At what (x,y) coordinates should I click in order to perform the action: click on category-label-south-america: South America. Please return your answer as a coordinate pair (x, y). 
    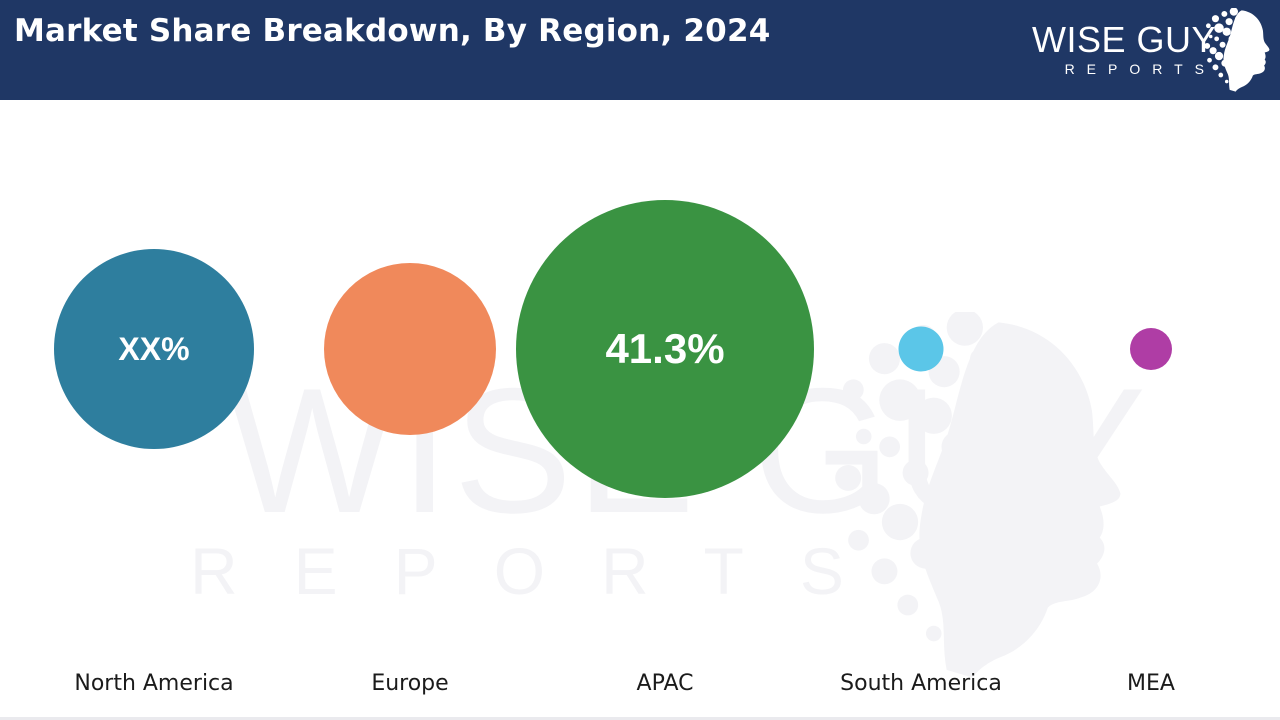
    Looking at the image, I should click on (921, 683).